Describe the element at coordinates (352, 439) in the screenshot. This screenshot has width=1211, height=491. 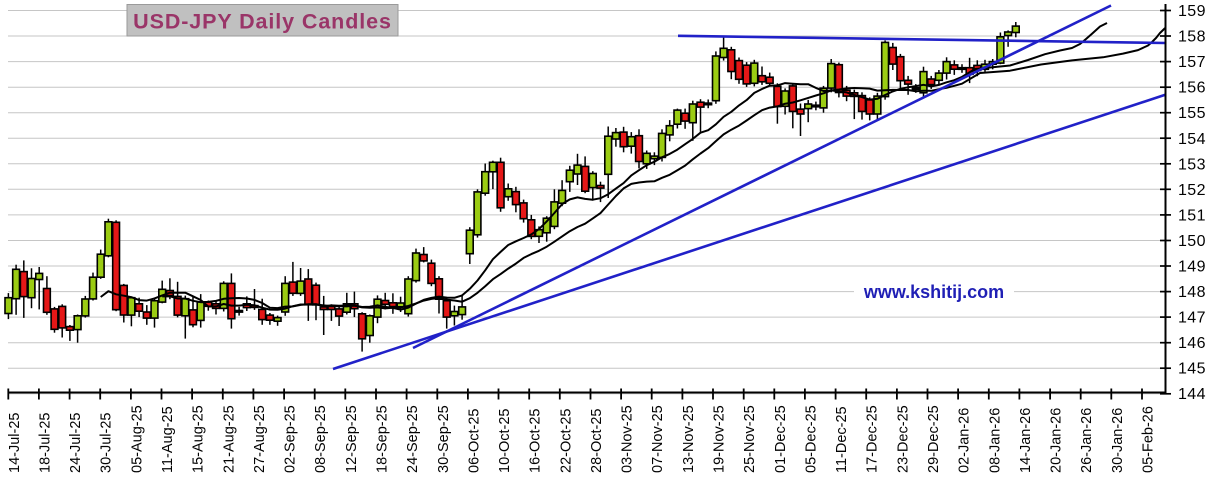
I see `svg-text: 12-Sep-25` at that location.